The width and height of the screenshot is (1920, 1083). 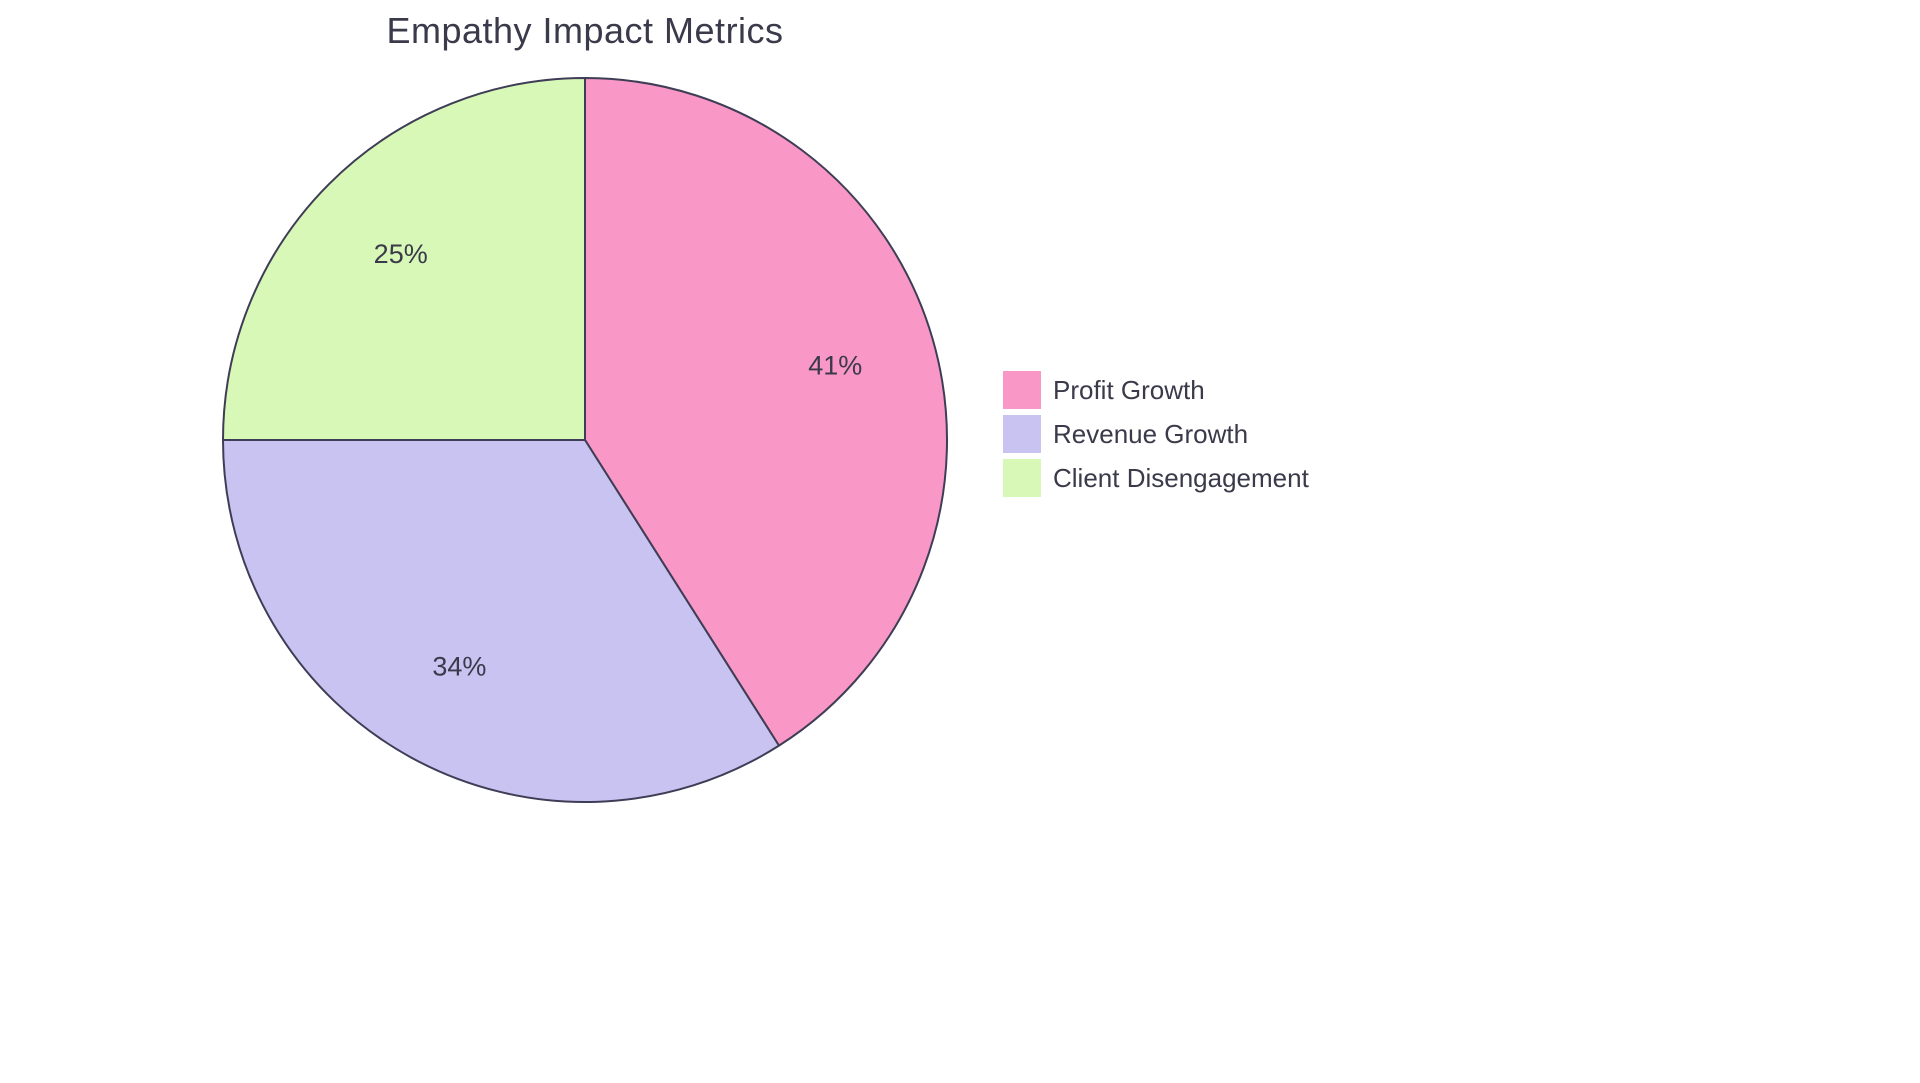 What do you see at coordinates (766, 412) in the screenshot?
I see `pie-slice-profit-growth` at bounding box center [766, 412].